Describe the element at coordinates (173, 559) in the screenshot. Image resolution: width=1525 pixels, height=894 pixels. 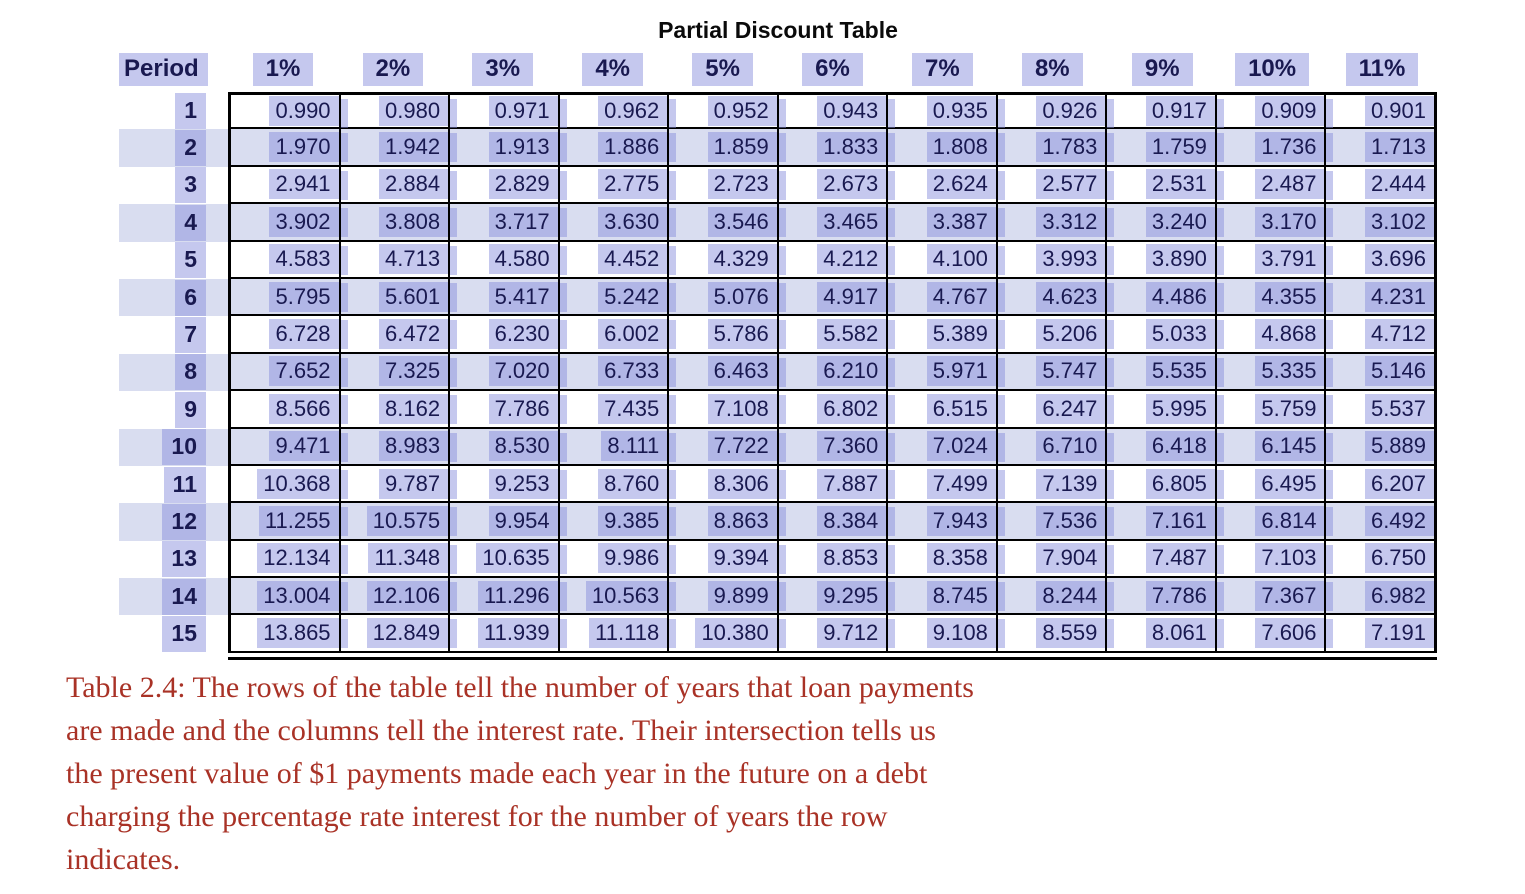
I see `period-cell: 13` at that location.